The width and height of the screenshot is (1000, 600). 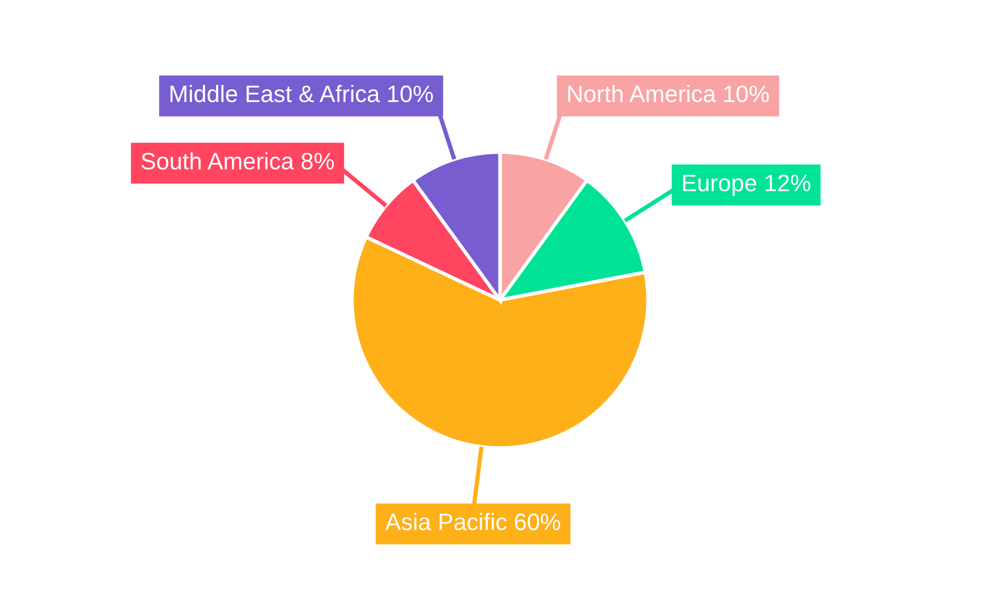 What do you see at coordinates (746, 185) in the screenshot?
I see `slice-label: Europe 12%` at bounding box center [746, 185].